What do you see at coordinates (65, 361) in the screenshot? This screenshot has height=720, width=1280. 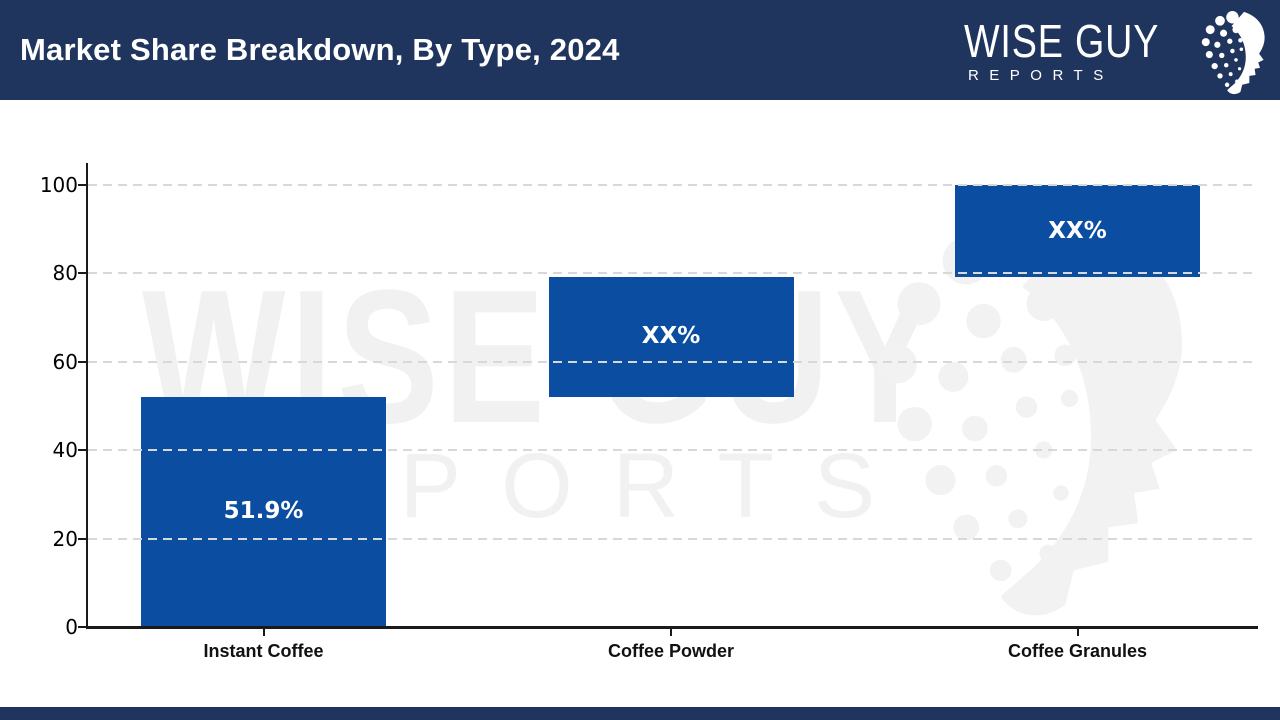 I see `y-axis-tick-label: 60` at bounding box center [65, 361].